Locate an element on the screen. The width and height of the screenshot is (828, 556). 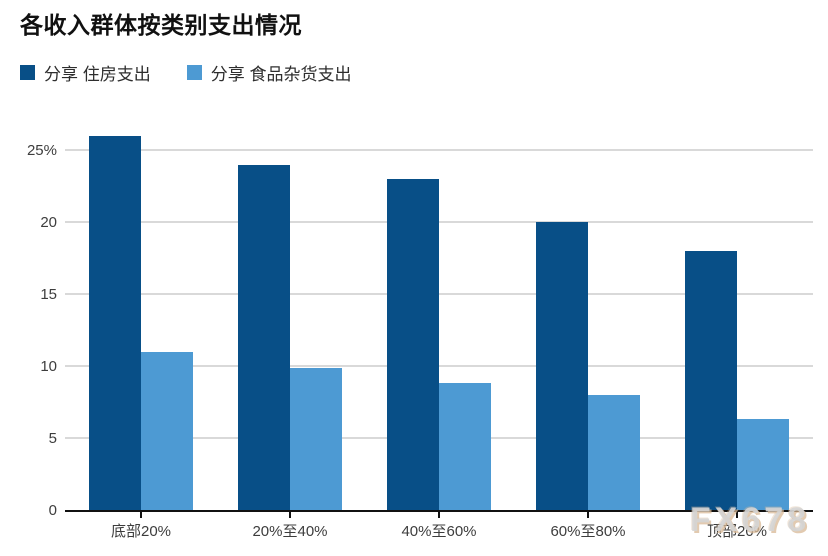
bar-groceries-group1 is located at coordinates (167, 430).